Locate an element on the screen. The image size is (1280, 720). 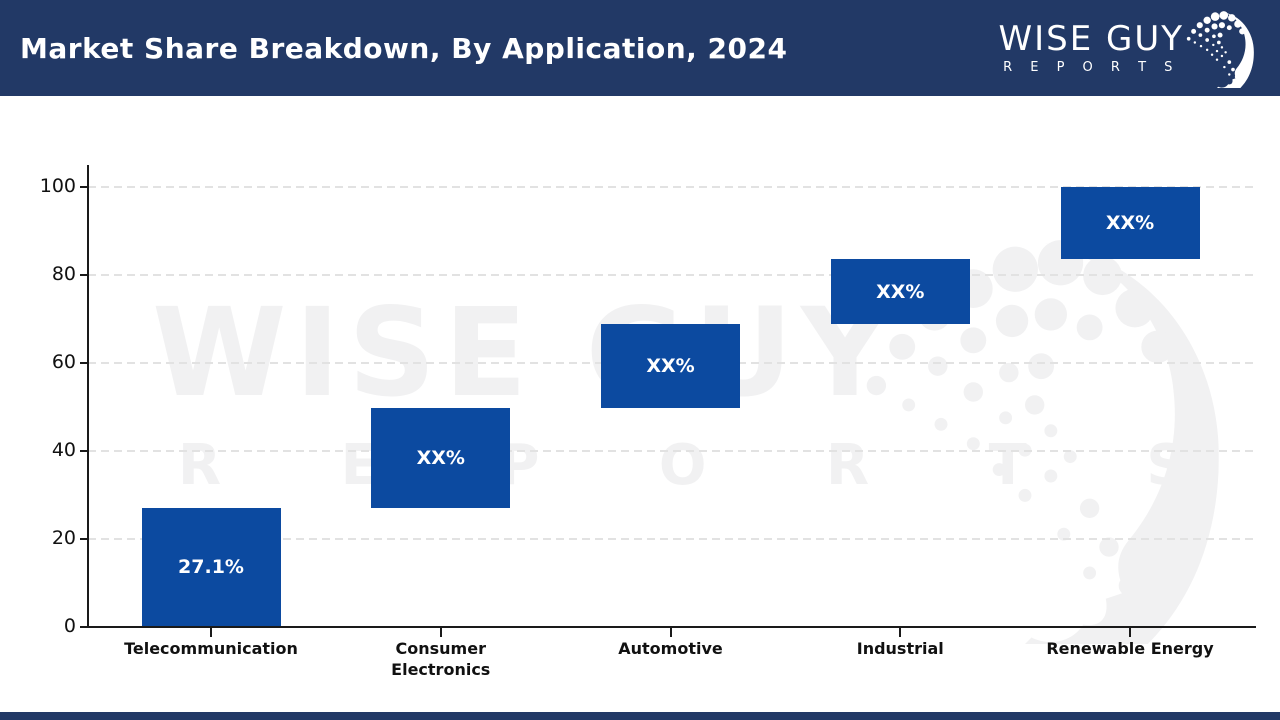
x-category-label: Industrial is located at coordinates (900, 648).